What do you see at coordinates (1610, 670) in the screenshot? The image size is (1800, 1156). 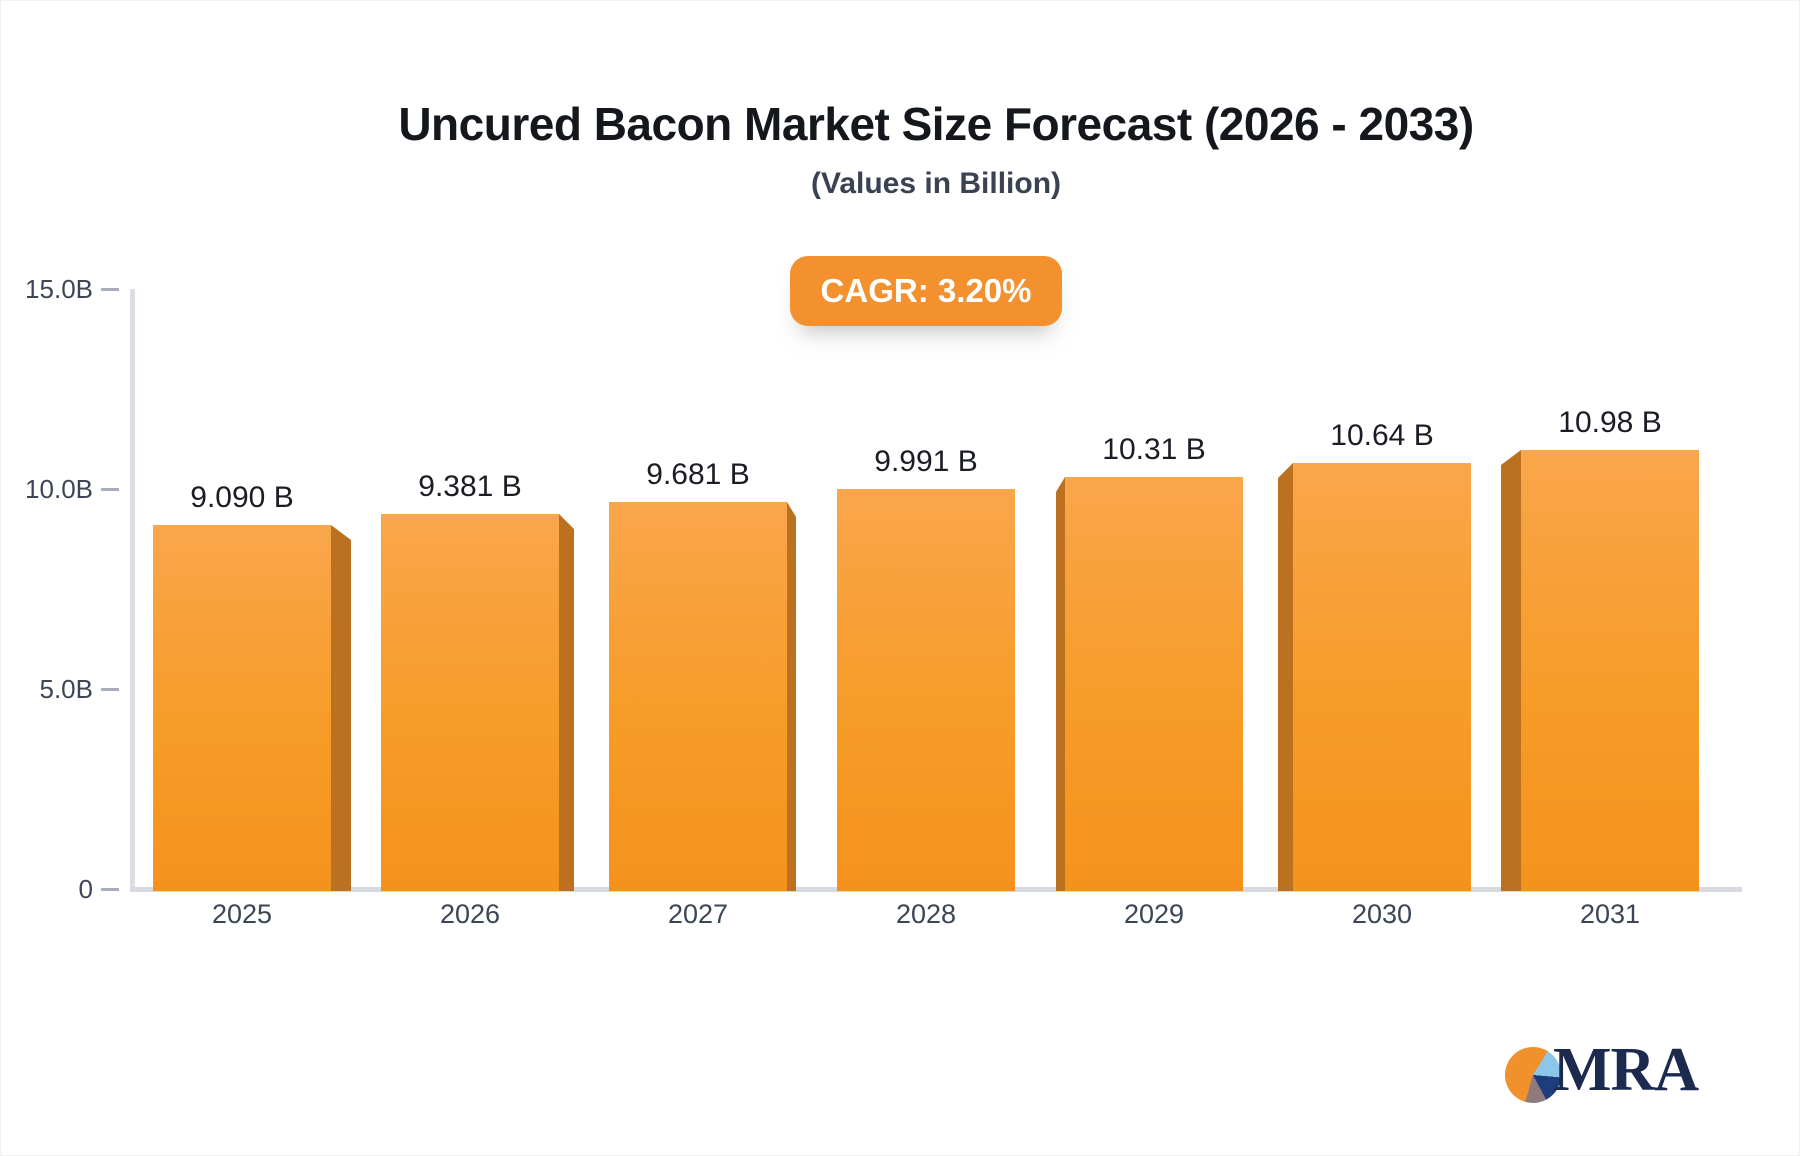 I see `bar-2031` at bounding box center [1610, 670].